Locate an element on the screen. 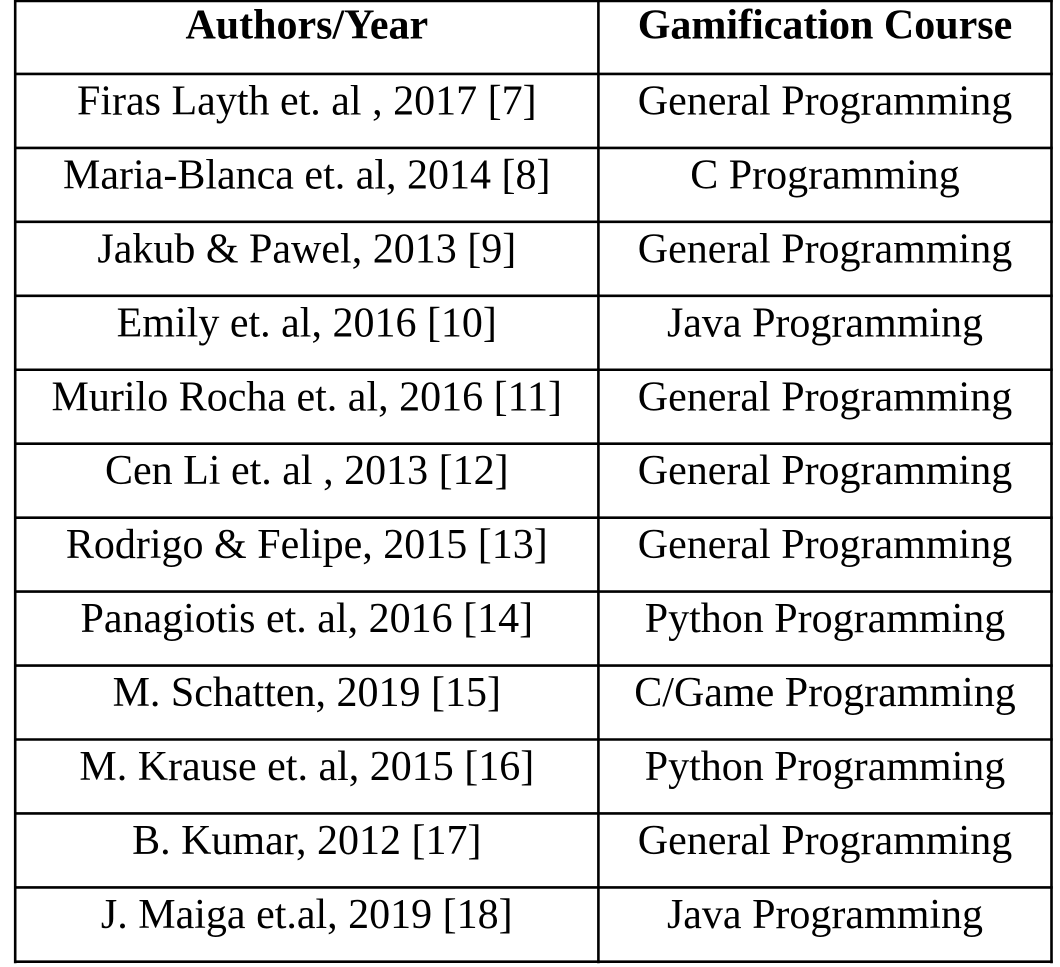 The width and height of the screenshot is (1060, 967). svg-text: Murilo Rocha et. al, 2016 [11] is located at coordinates (307, 397).